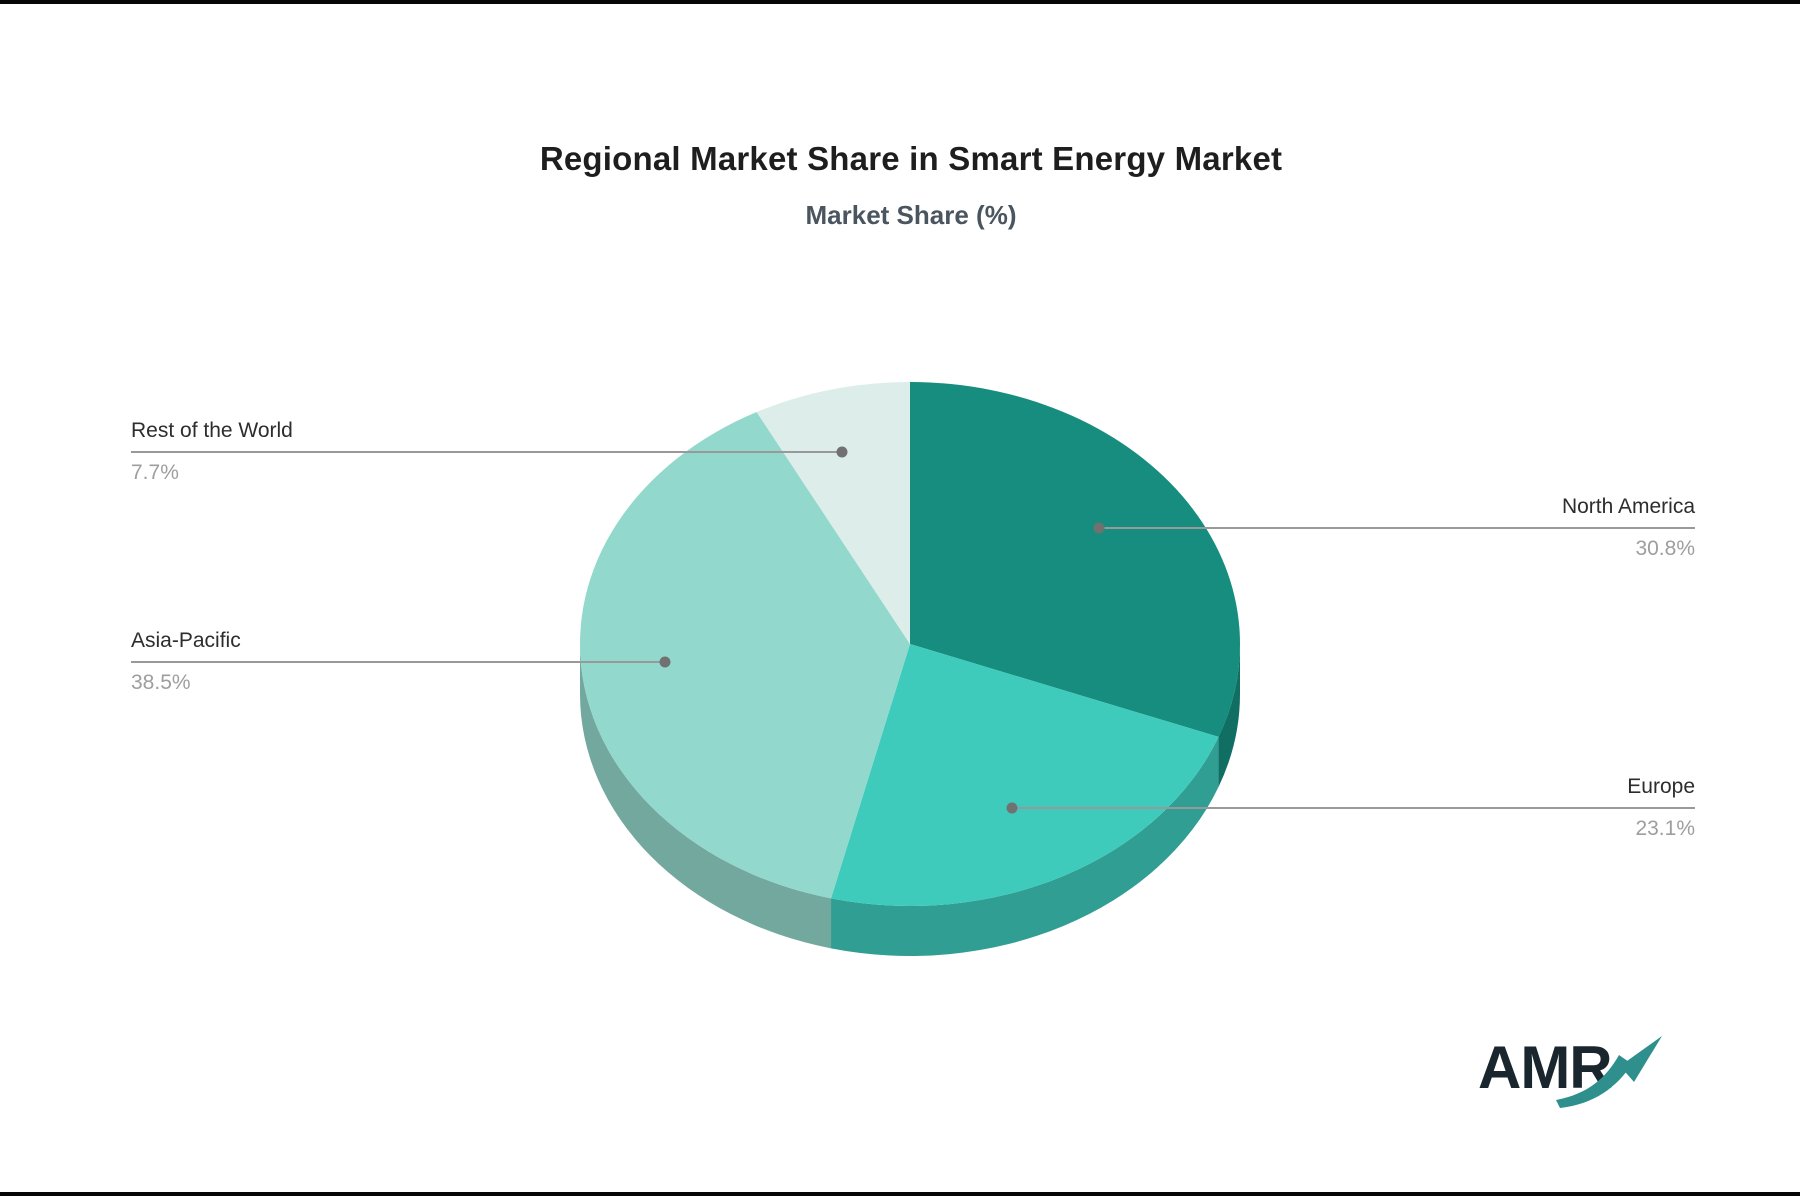  I want to click on chart-subtitle: Market Share (%), so click(911, 215).